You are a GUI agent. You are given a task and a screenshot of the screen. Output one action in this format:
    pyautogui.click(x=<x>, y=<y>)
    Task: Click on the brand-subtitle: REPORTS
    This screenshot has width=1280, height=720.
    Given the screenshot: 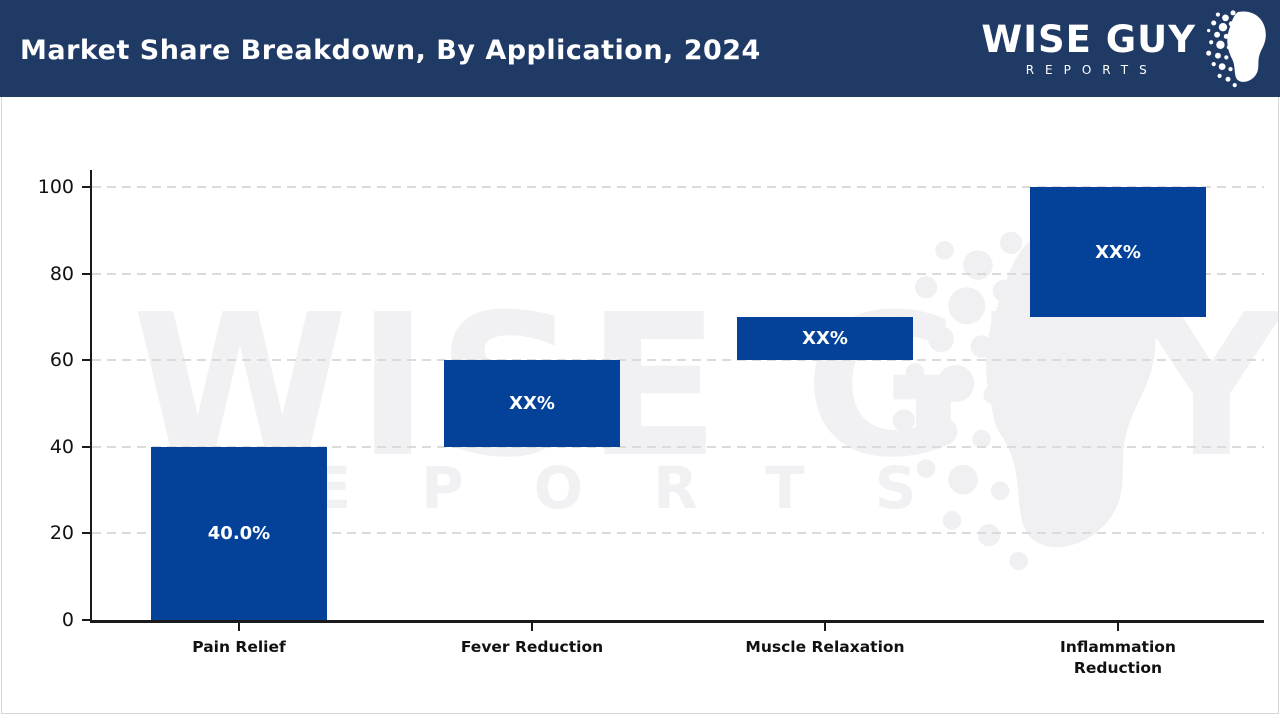 What is the action you would take?
    pyautogui.click(x=1091, y=69)
    